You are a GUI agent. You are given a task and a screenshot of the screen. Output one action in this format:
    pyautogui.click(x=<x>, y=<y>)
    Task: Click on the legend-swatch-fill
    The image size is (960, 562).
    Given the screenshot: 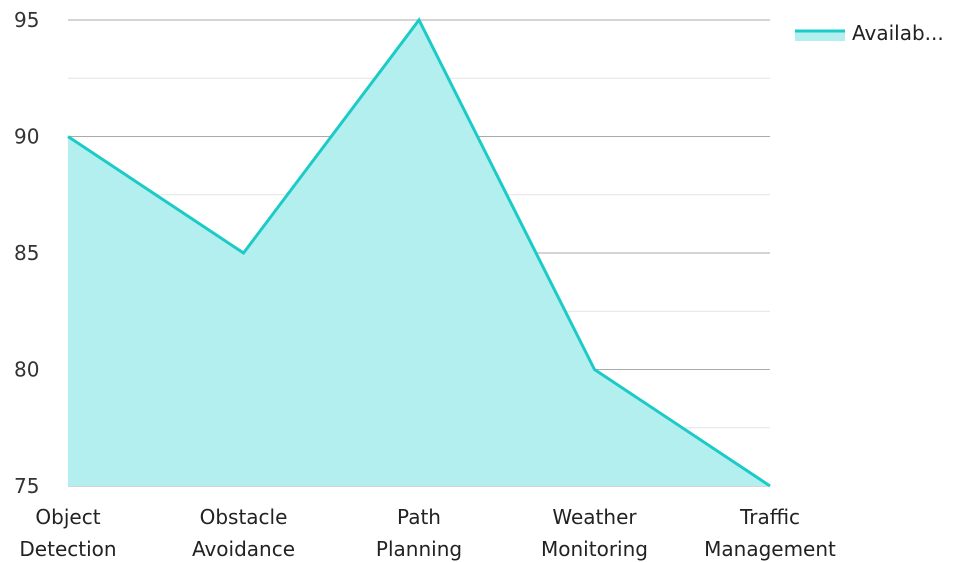 What is the action you would take?
    pyautogui.click(x=820, y=36)
    